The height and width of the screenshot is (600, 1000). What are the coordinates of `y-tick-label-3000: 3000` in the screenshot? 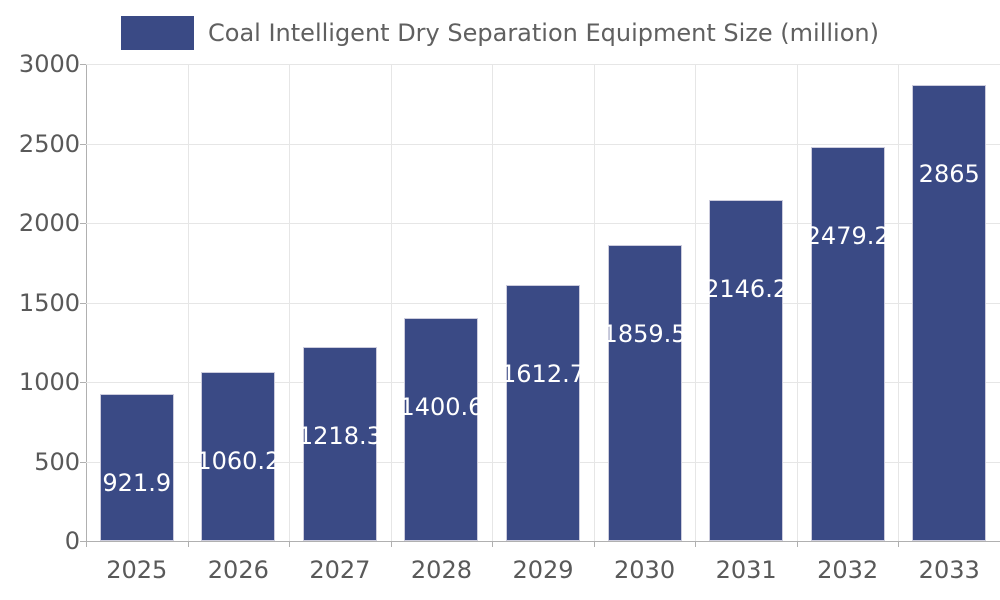 It's located at (49, 64).